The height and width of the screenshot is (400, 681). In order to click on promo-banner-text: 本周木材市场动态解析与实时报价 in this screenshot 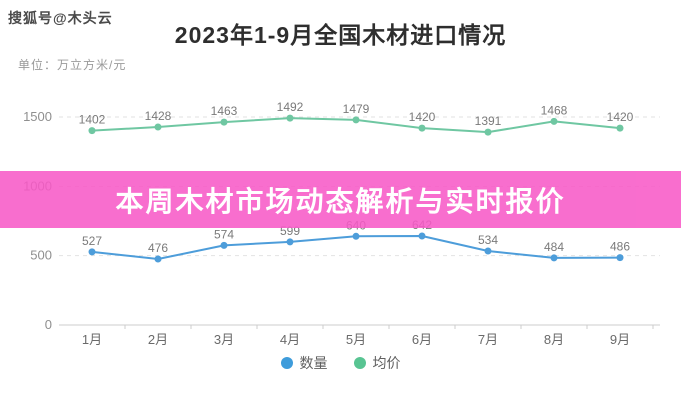, I will do `click(340, 201)`.